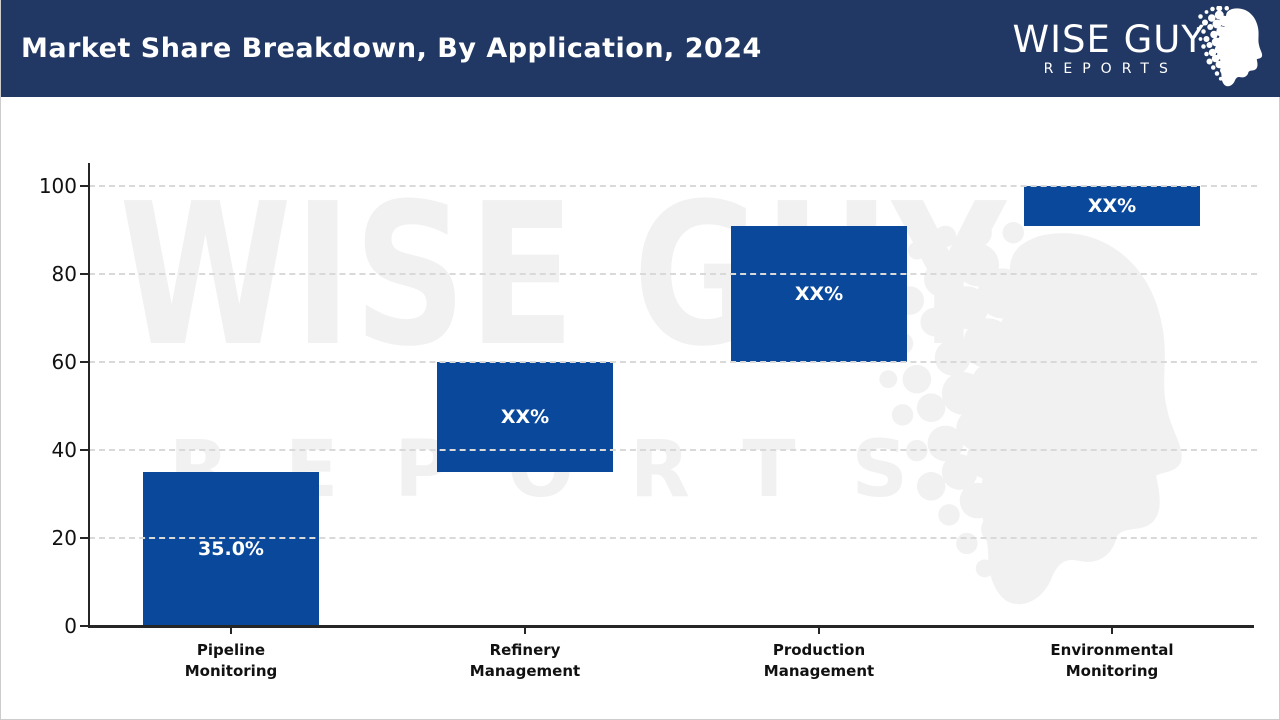 The image size is (1280, 720). Describe the element at coordinates (70, 626) in the screenshot. I see `y-tick-label-0: 0` at that location.